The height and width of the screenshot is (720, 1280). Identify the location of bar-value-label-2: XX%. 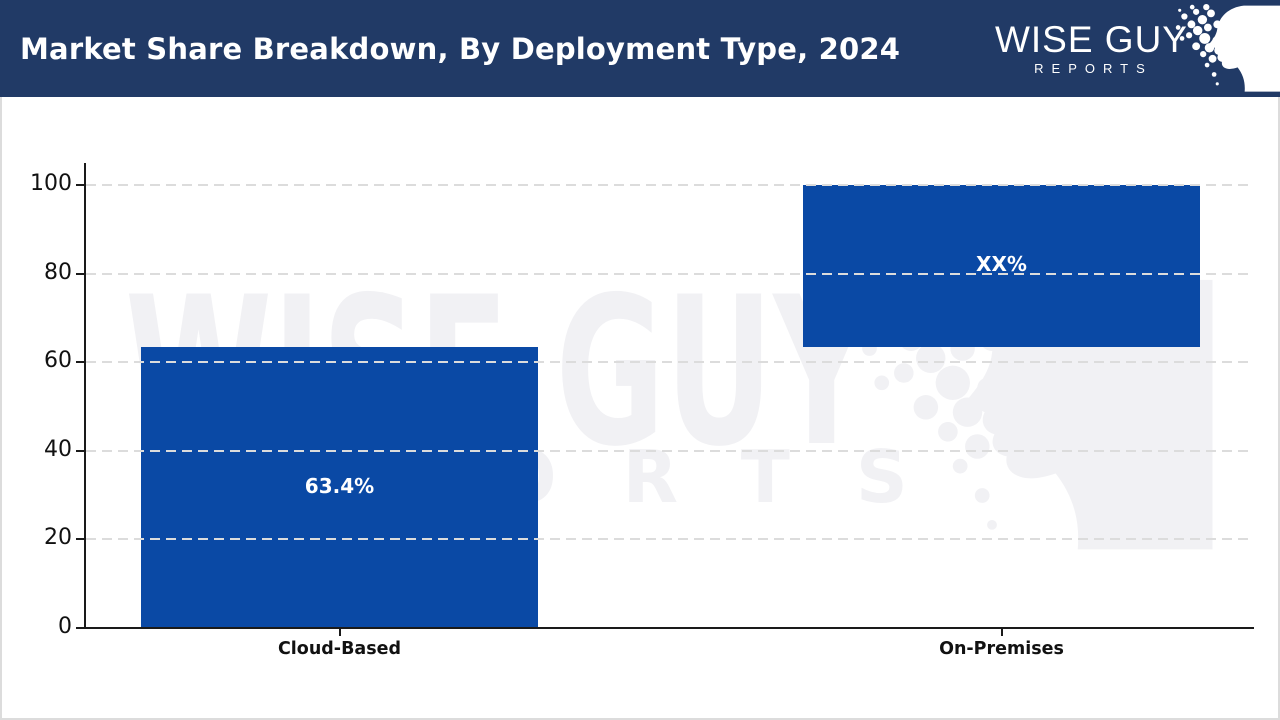
(1001, 264).